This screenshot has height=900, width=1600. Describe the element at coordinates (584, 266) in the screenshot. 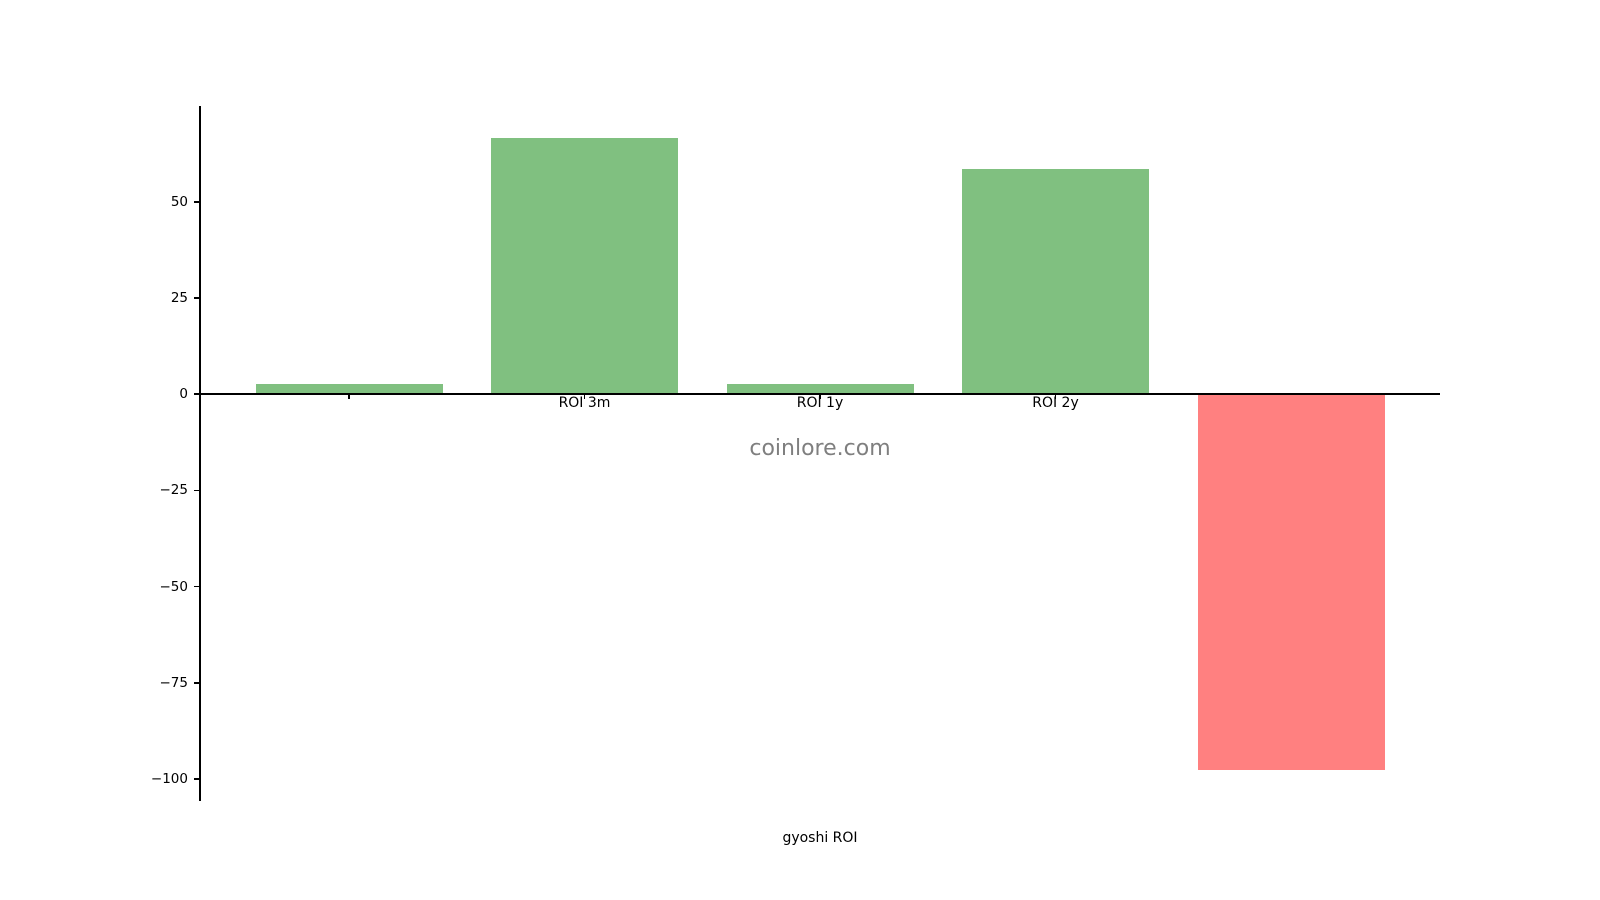

I see `bar-roi-3m` at that location.